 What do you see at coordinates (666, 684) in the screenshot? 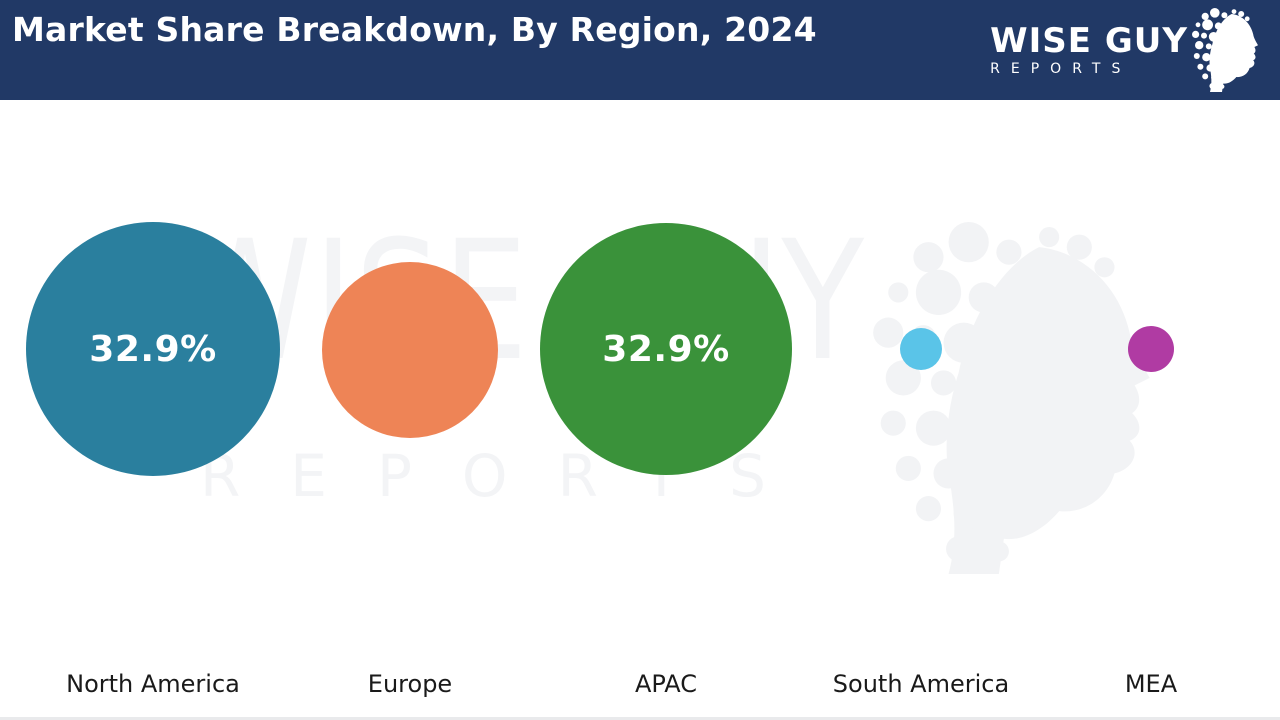
I see `category-label-apac: APAC` at bounding box center [666, 684].